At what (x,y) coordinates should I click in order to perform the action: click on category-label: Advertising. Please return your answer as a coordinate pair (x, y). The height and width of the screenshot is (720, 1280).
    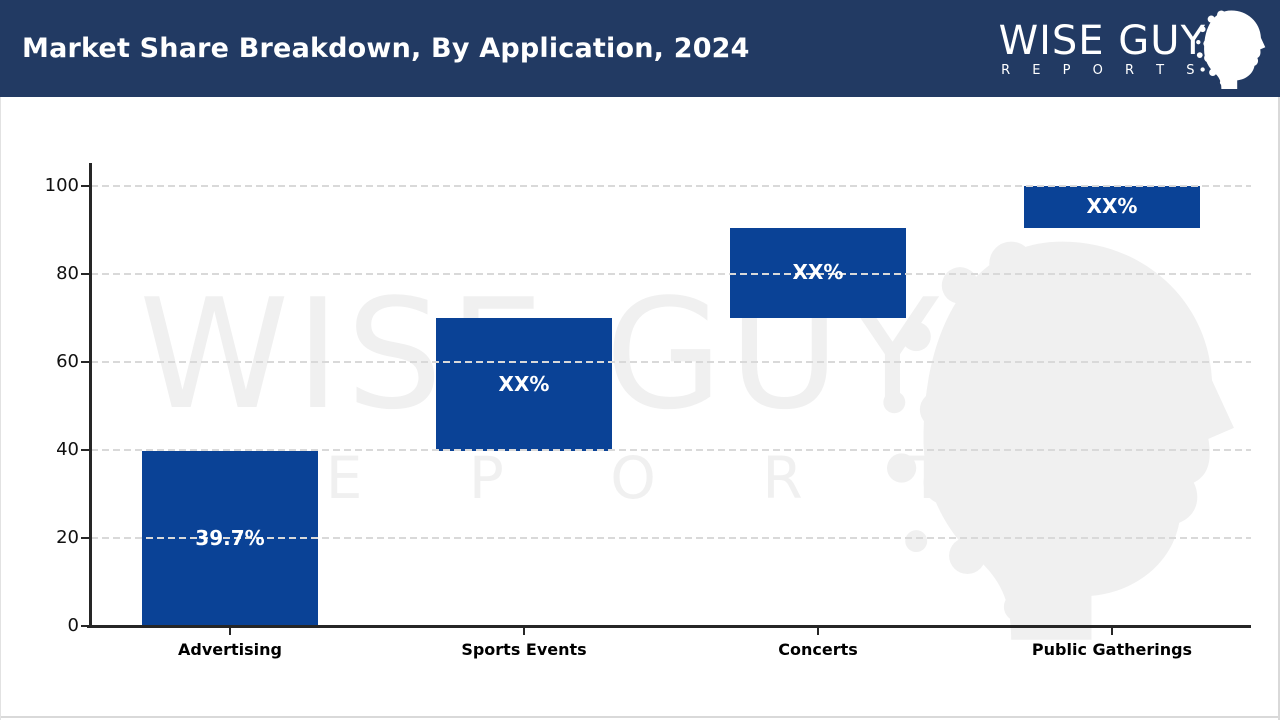
    Looking at the image, I should click on (230, 649).